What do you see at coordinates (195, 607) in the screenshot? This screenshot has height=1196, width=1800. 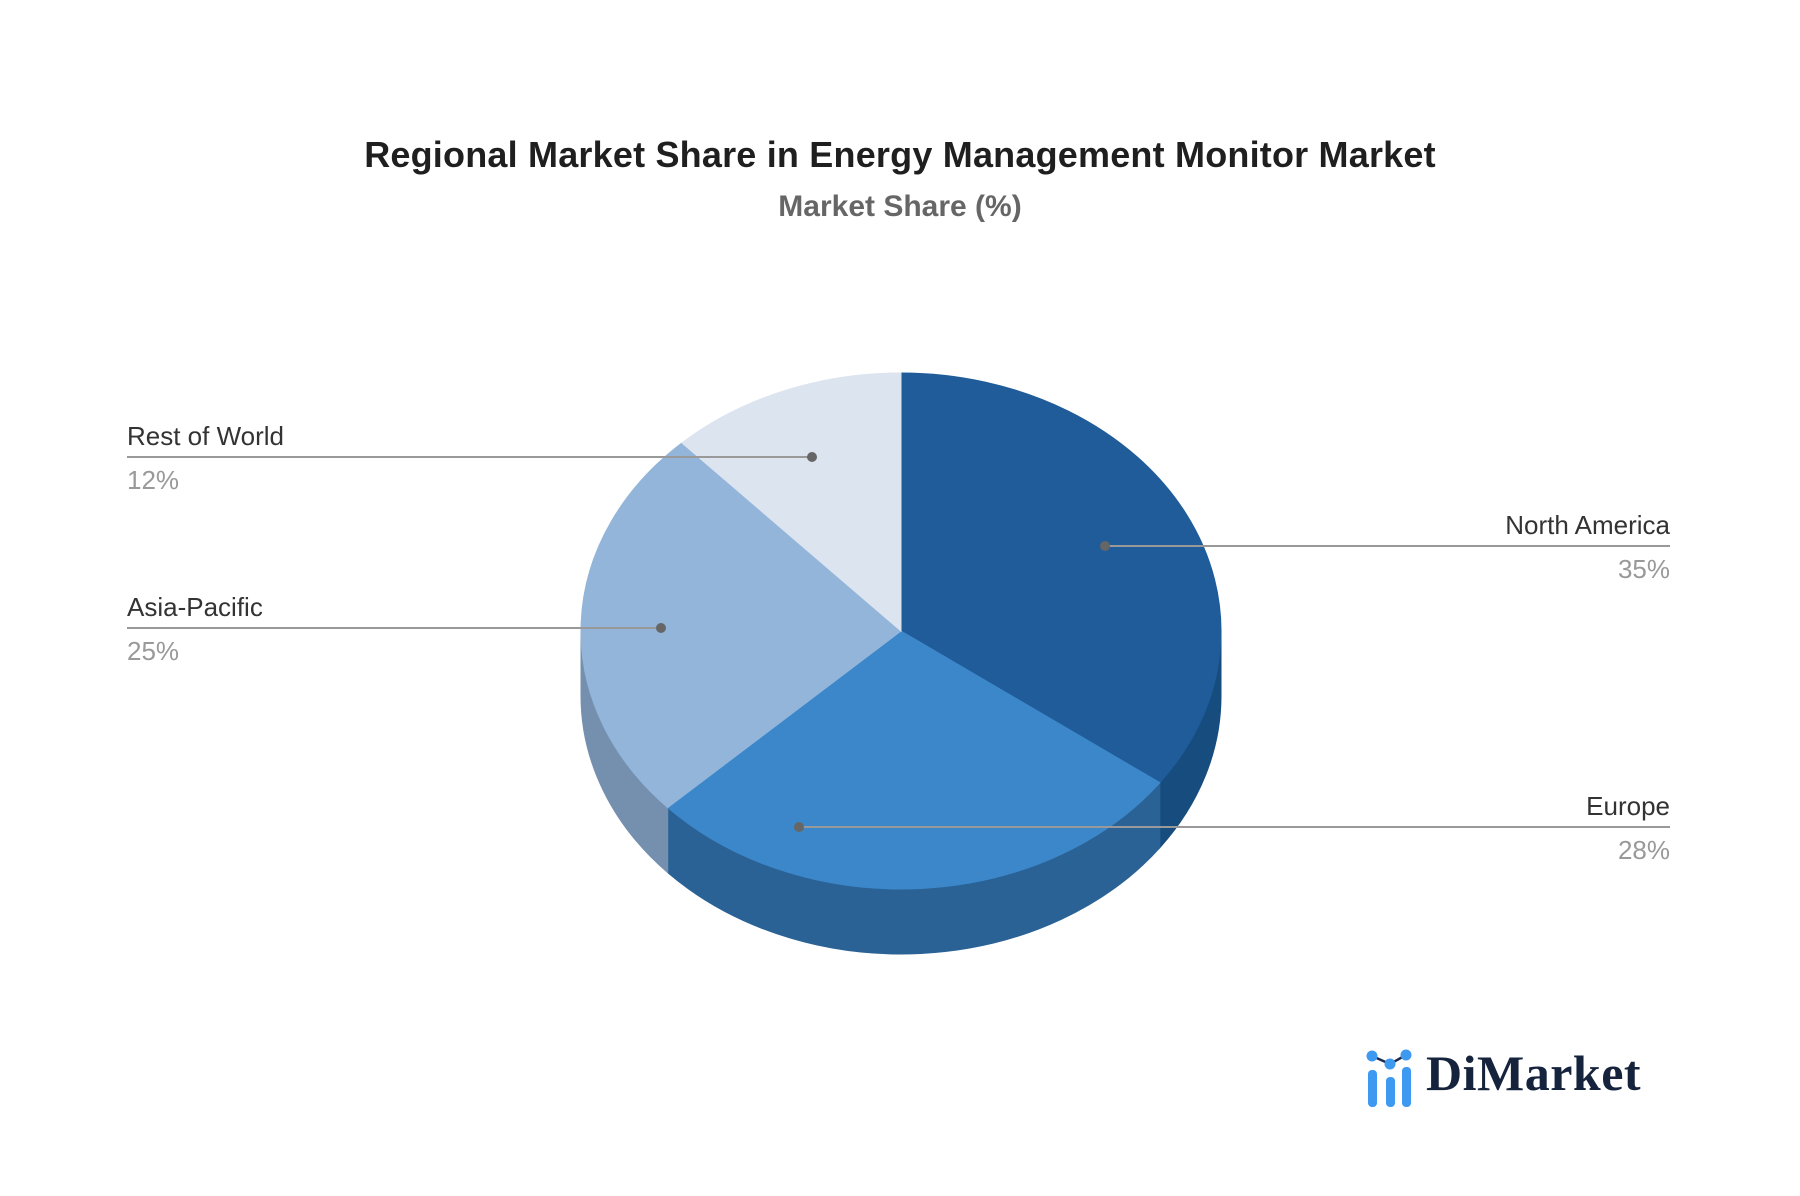 I see `label-asia-pacific-name: Asia-Pacific` at bounding box center [195, 607].